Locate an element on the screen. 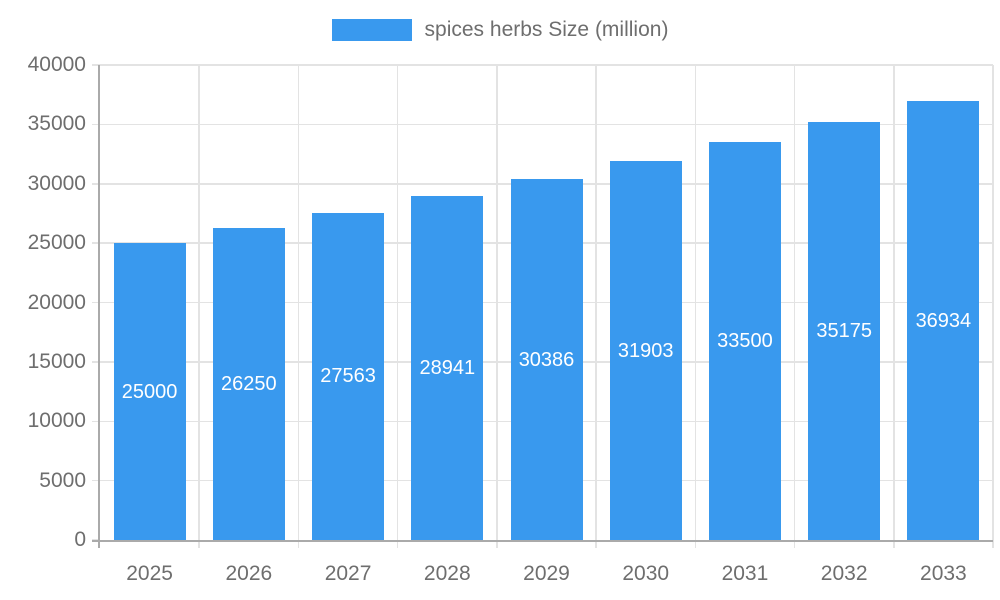 The width and height of the screenshot is (1000, 600). bar-value-label: 25000 is located at coordinates (149, 391).